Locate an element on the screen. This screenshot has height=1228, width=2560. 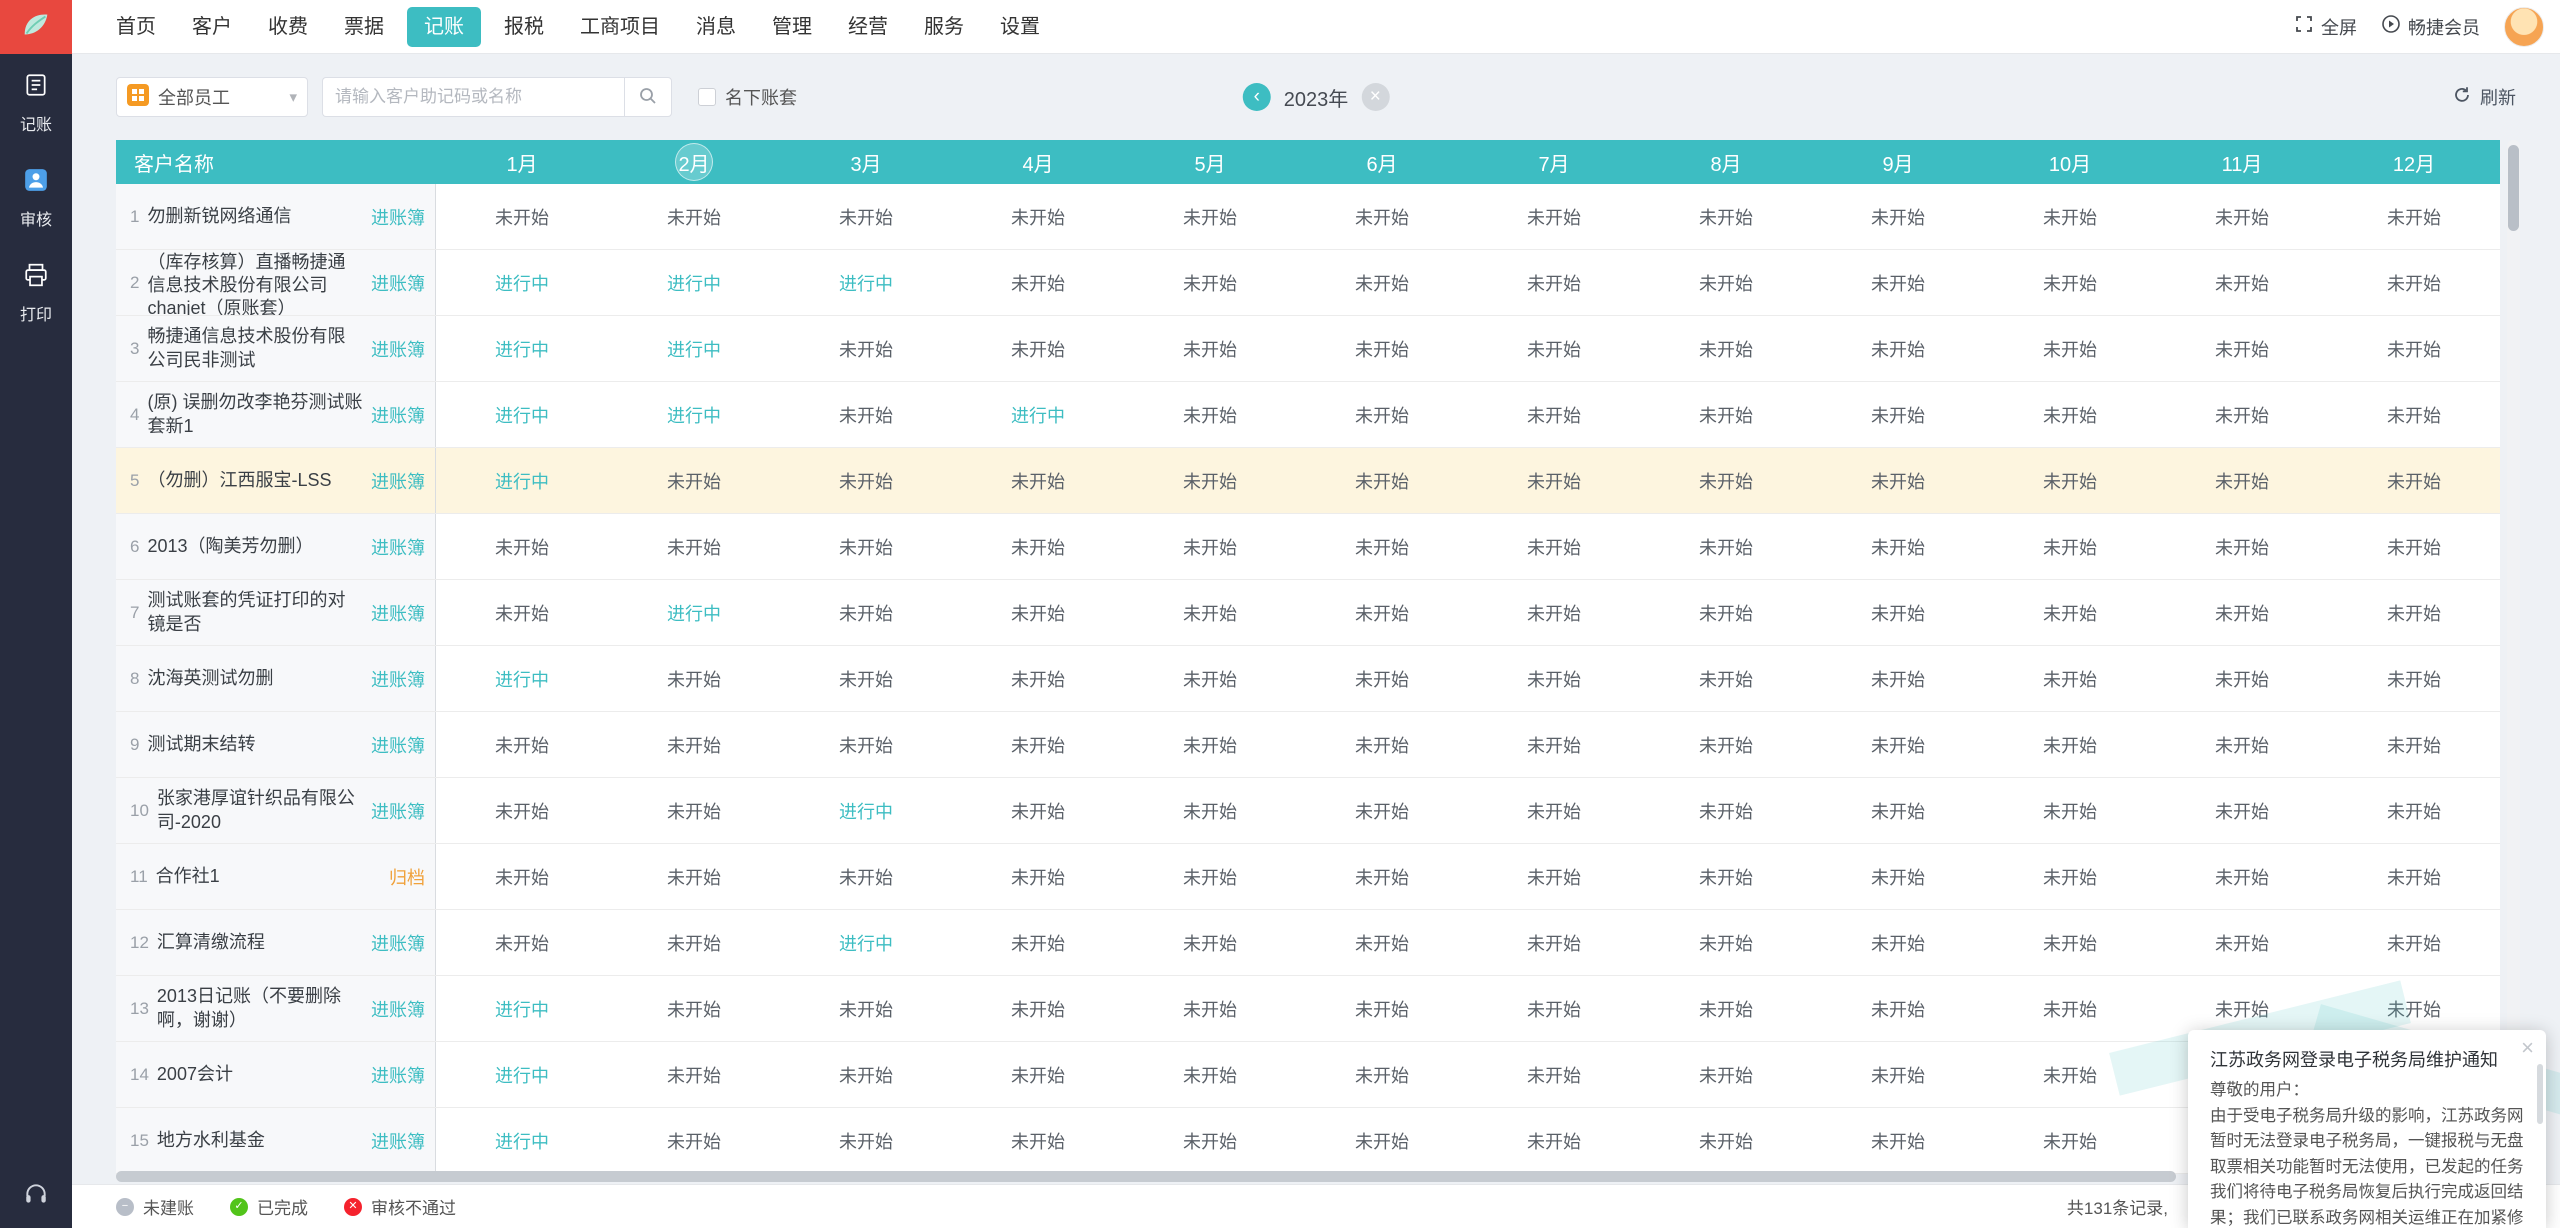
nav-item-经营: 经营 is located at coordinates (868, 26).